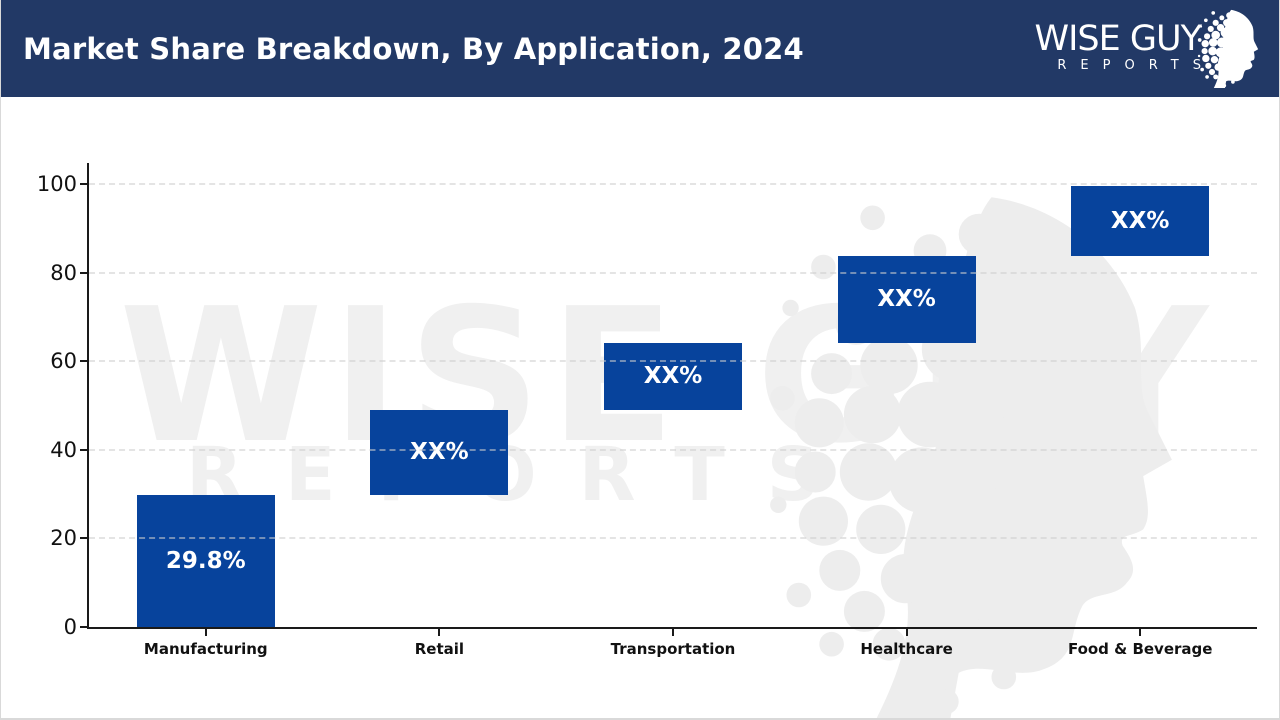  Describe the element at coordinates (205, 649) in the screenshot. I see `x-category-label-manufacturing: Manufacturing` at that location.